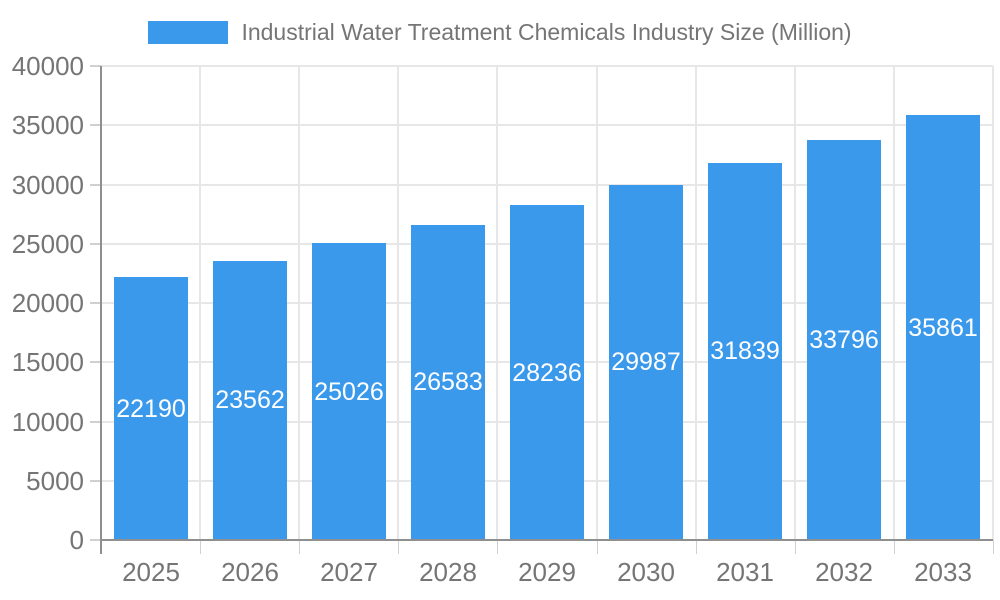 Image resolution: width=1000 pixels, height=600 pixels. Describe the element at coordinates (646, 572) in the screenshot. I see `x-axis-tick-label: 2030` at that location.